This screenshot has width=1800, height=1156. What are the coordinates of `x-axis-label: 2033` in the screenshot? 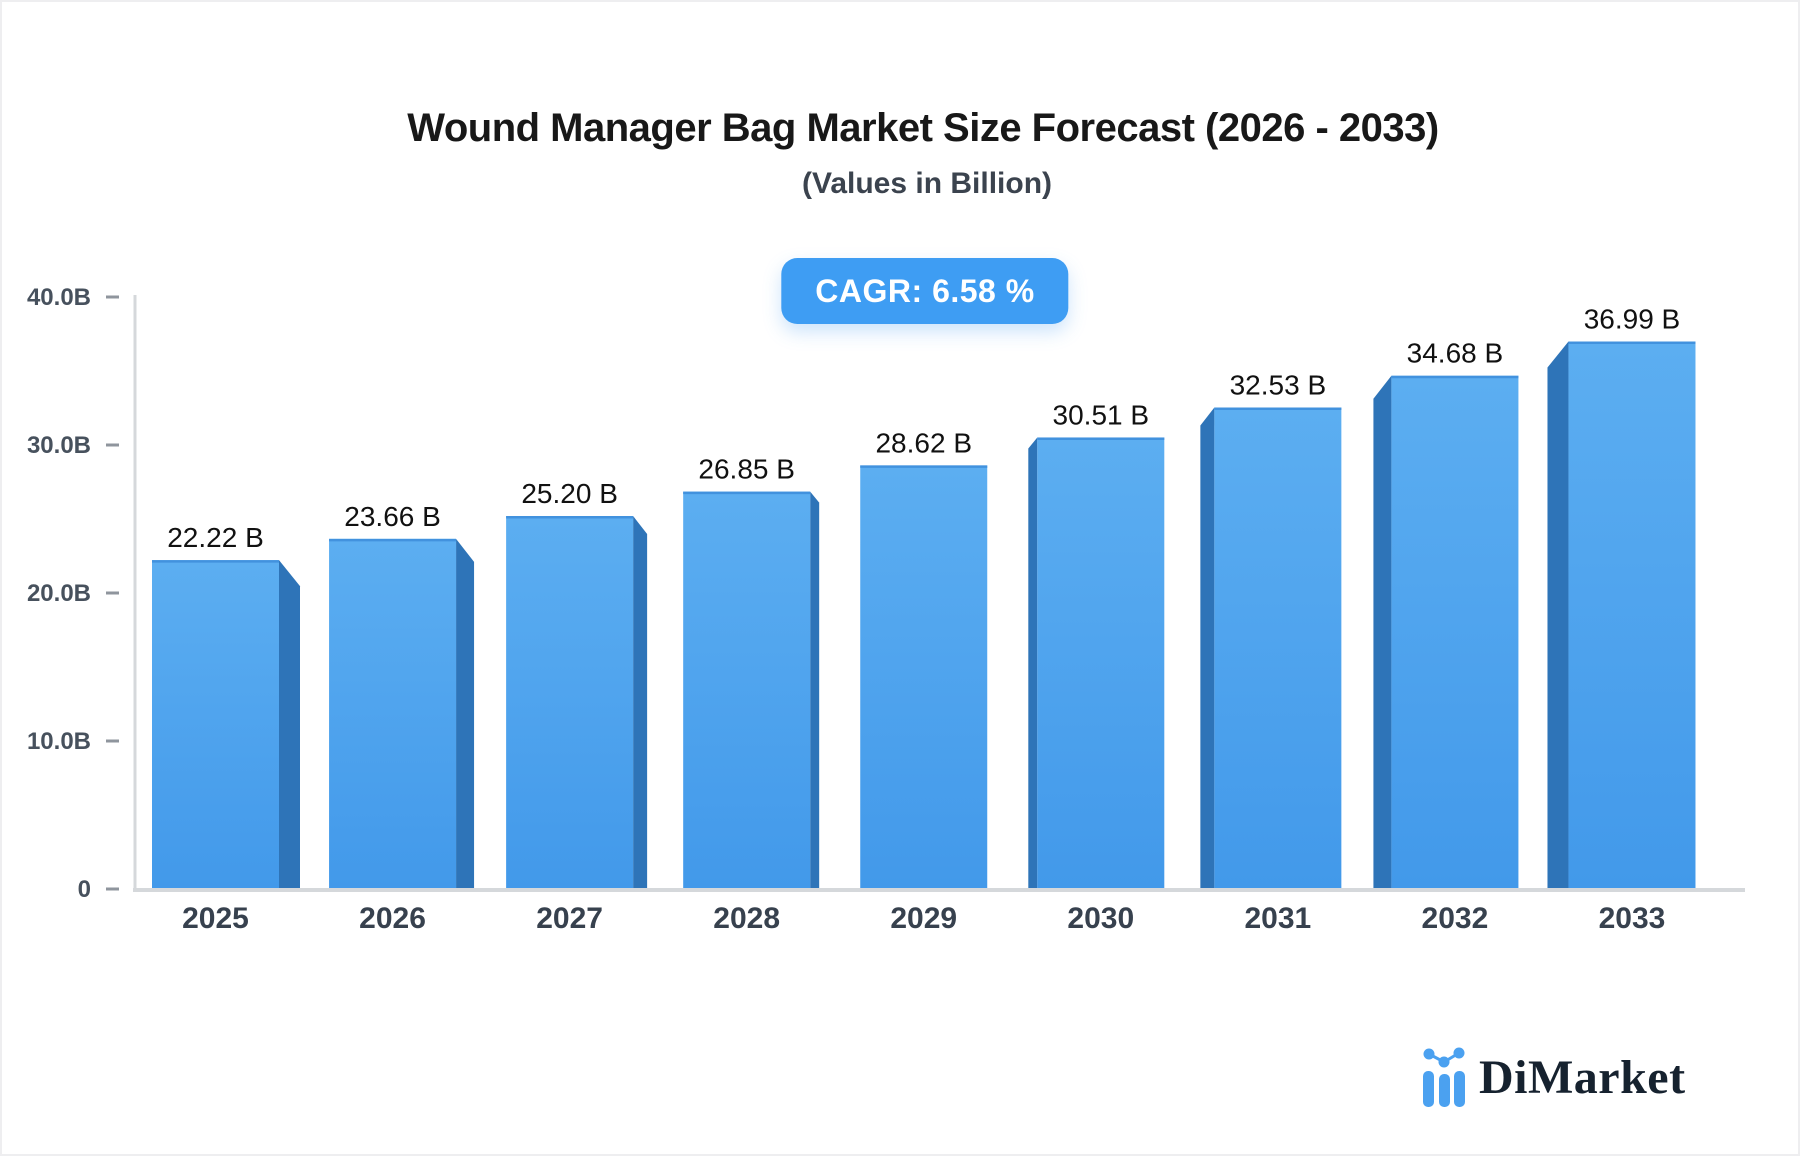 It's located at (1632, 918).